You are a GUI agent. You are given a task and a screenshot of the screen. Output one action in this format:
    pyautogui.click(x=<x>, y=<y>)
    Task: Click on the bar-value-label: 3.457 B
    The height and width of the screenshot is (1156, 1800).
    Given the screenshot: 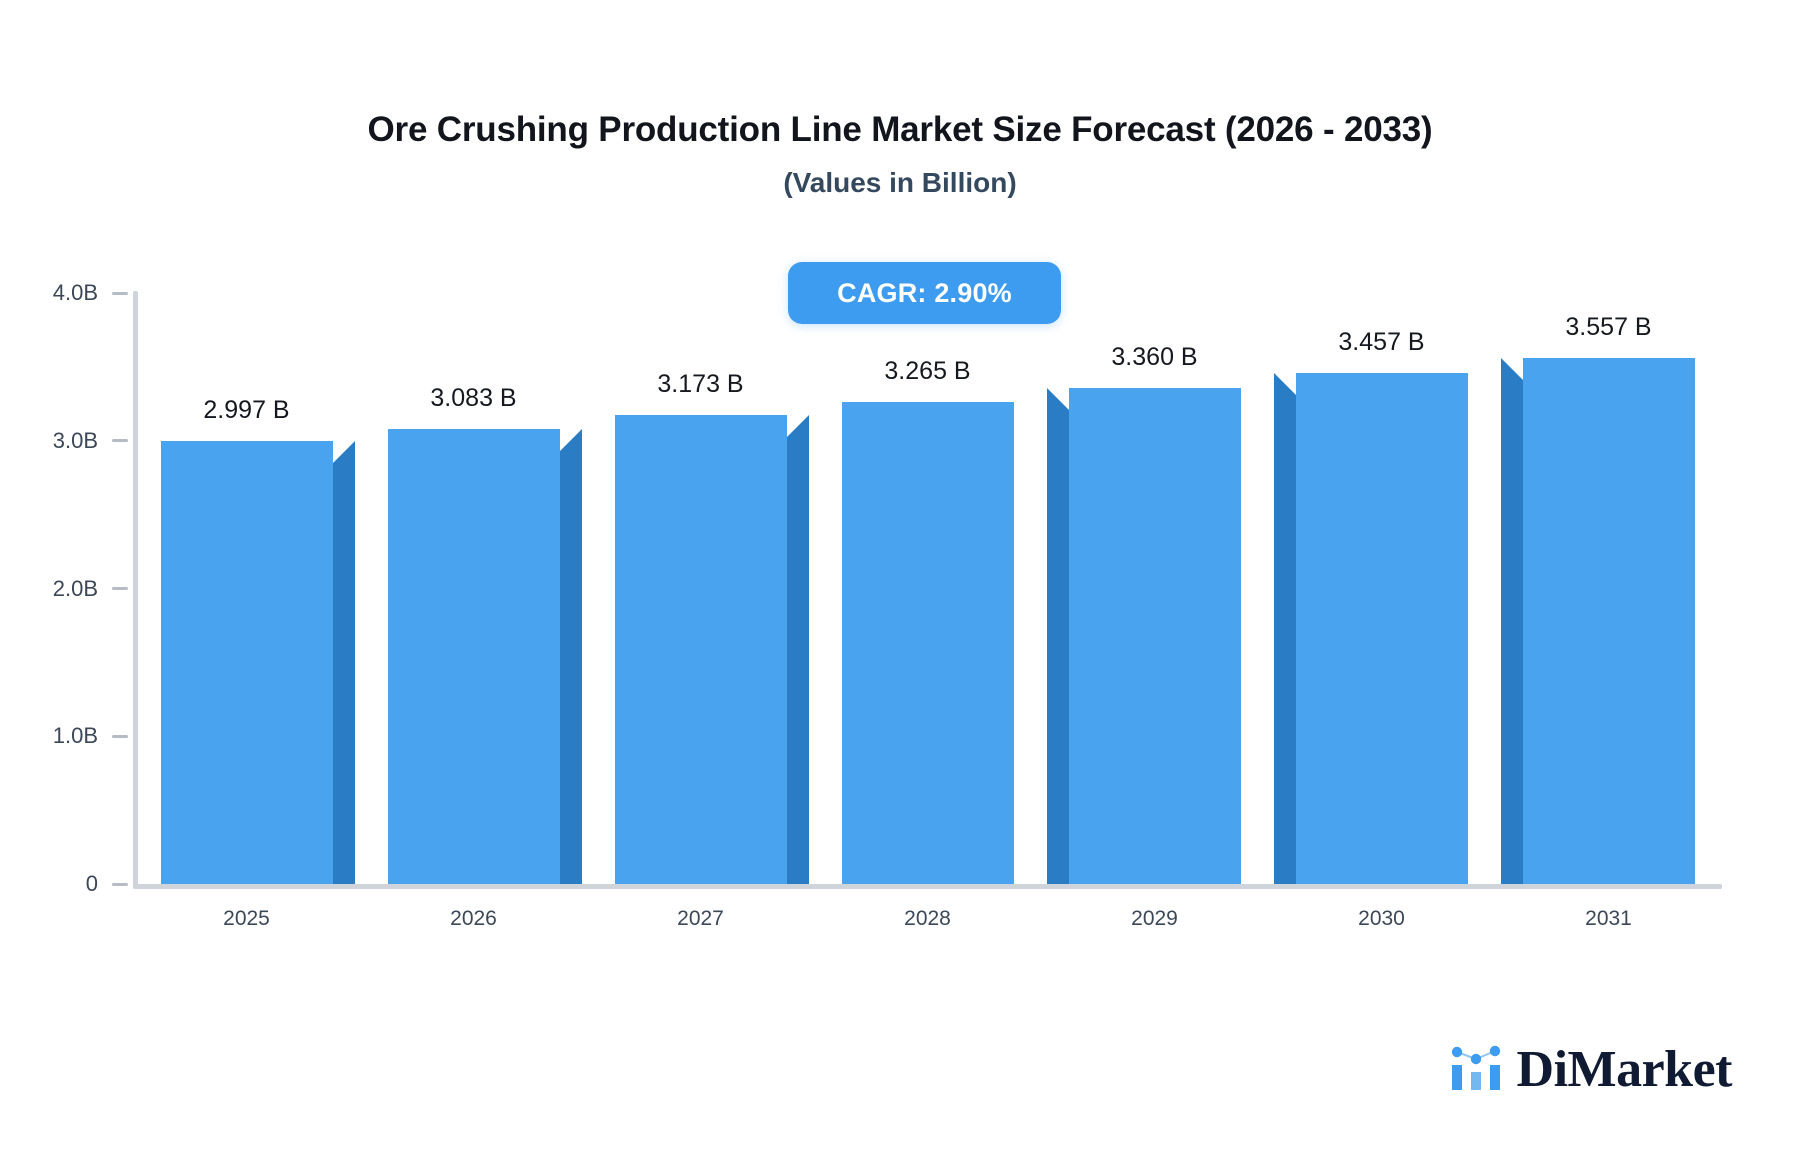 What is the action you would take?
    pyautogui.click(x=1381, y=342)
    